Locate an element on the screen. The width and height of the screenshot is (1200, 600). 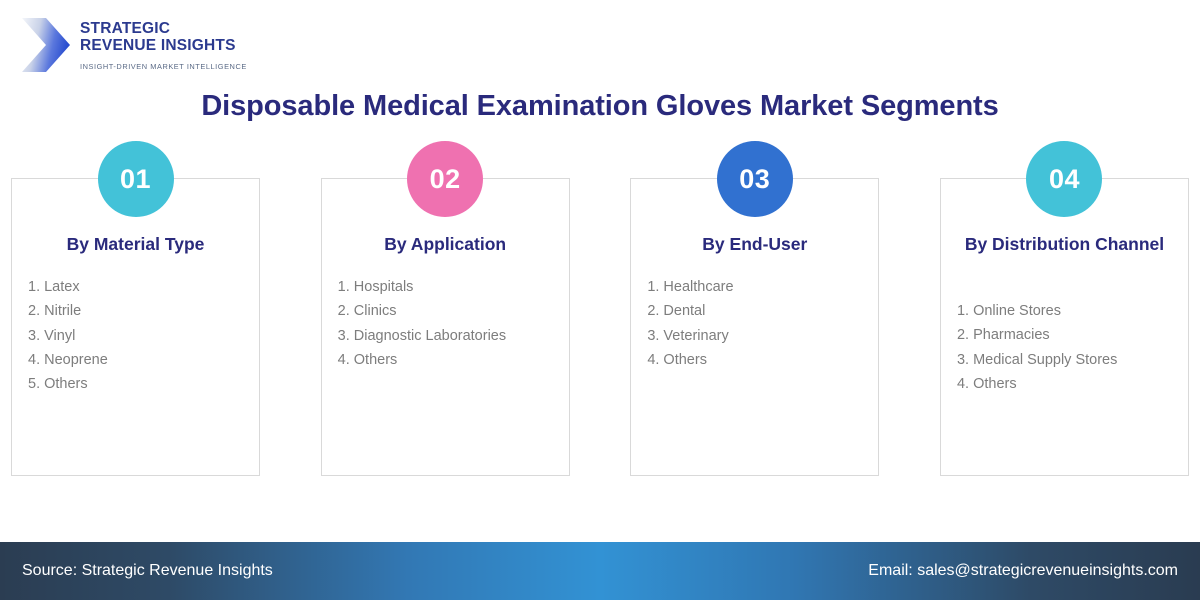
segment-heading: By Distribution Channel is located at coordinates (1064, 244).